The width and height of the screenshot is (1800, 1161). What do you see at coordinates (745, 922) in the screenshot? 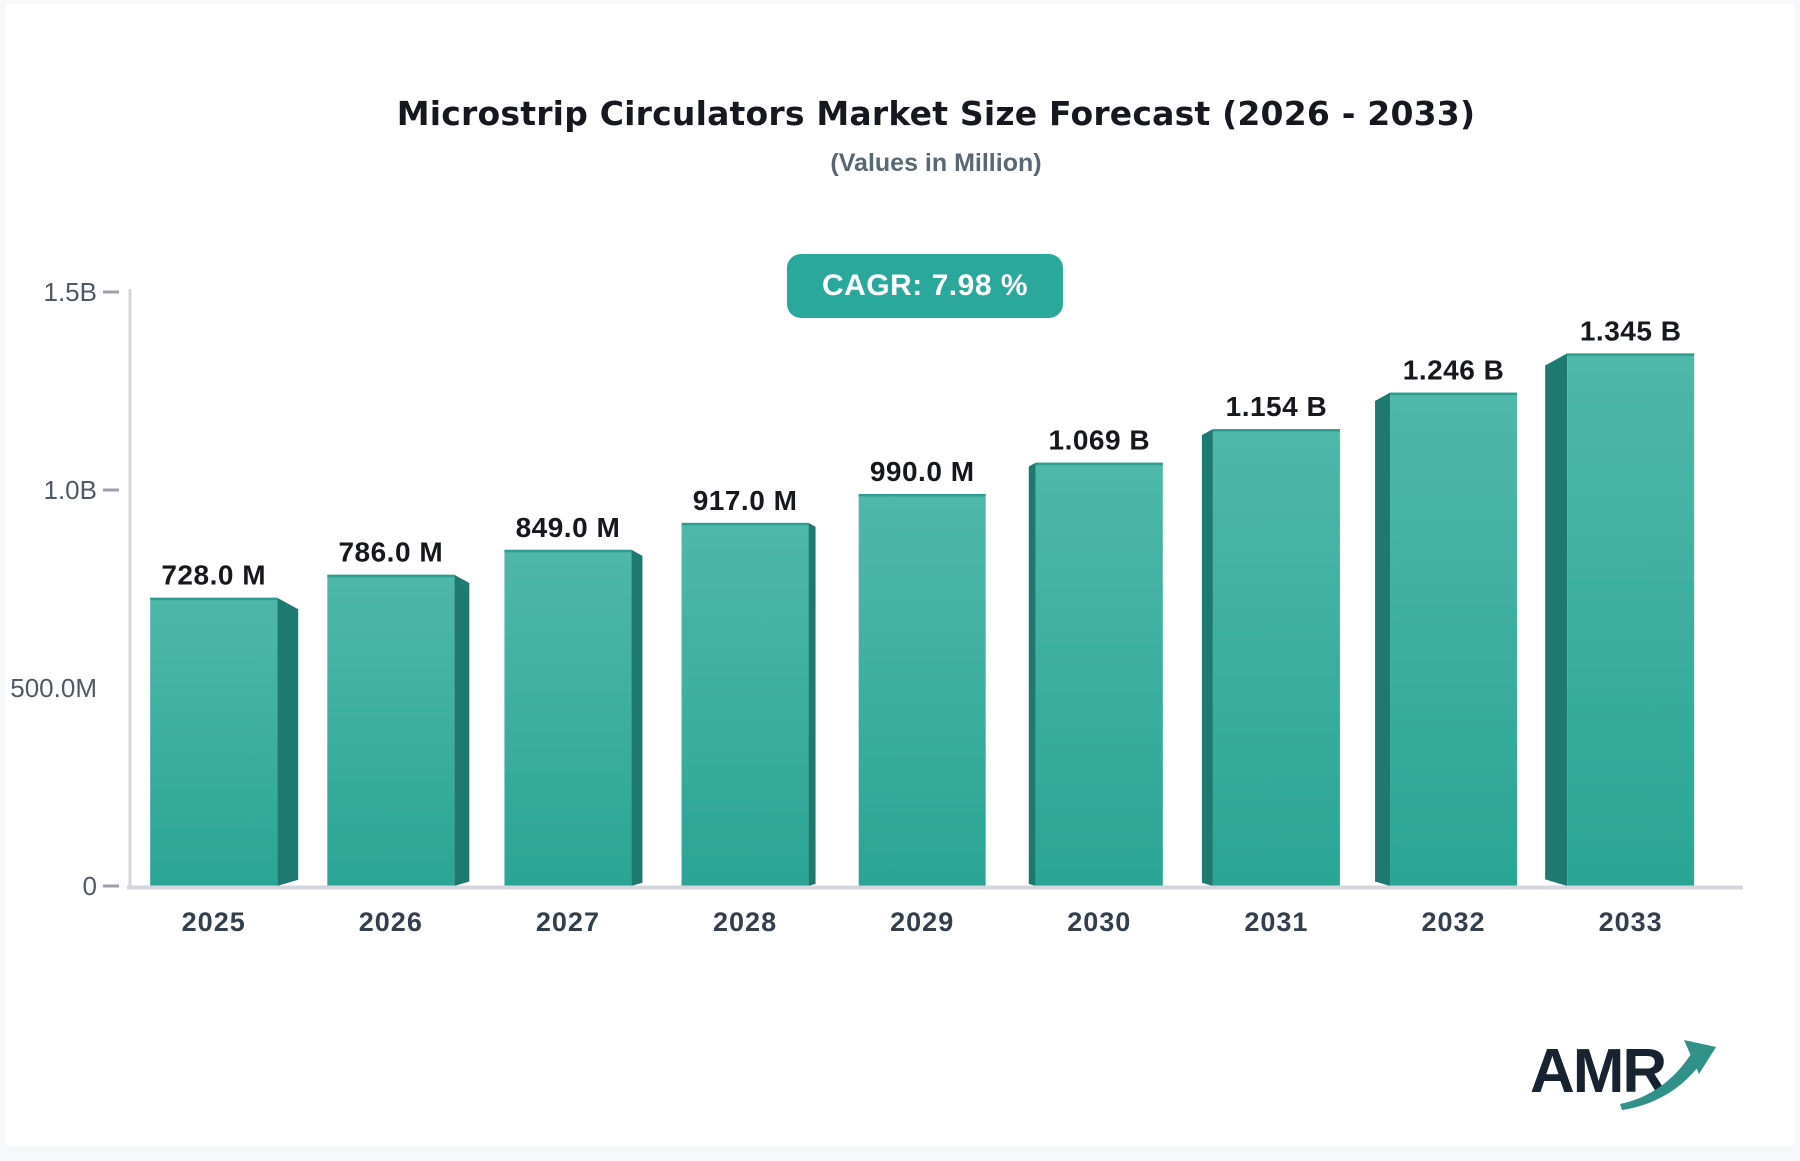
I see `x-axis-label-2028: 2028` at bounding box center [745, 922].